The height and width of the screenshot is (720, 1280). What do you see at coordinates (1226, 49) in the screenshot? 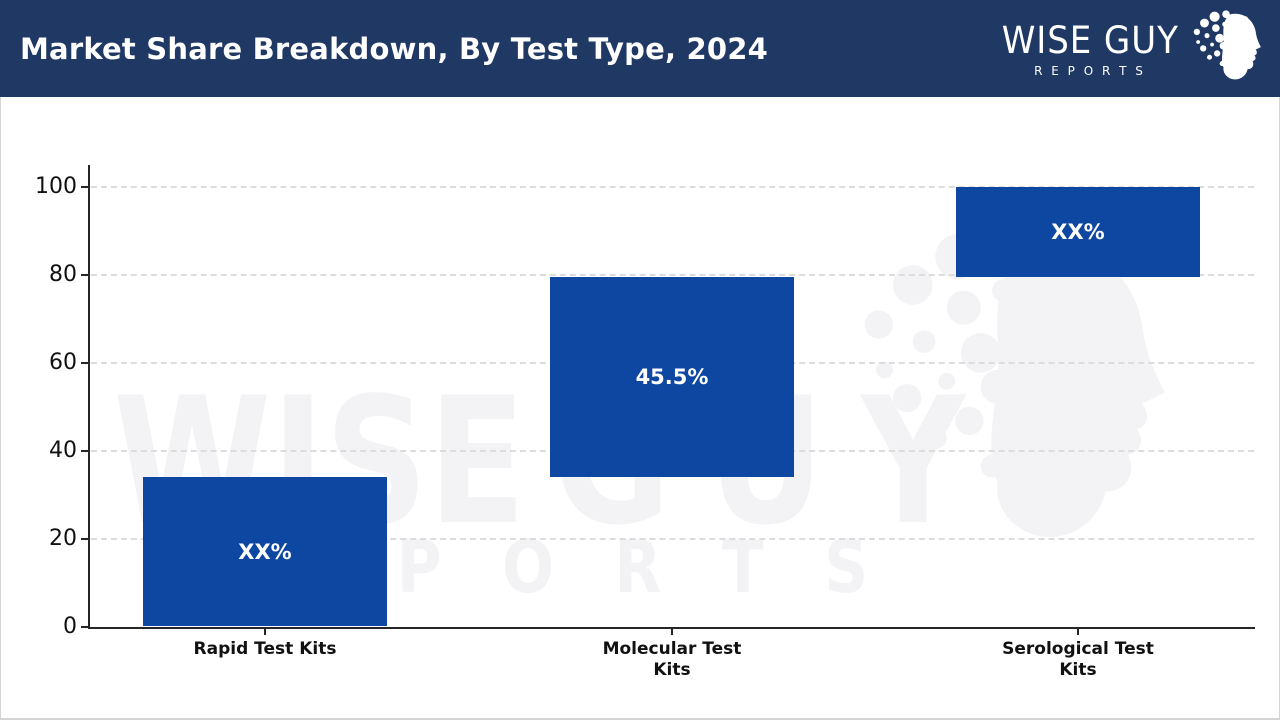
I see `logo-face-icon` at bounding box center [1226, 49].